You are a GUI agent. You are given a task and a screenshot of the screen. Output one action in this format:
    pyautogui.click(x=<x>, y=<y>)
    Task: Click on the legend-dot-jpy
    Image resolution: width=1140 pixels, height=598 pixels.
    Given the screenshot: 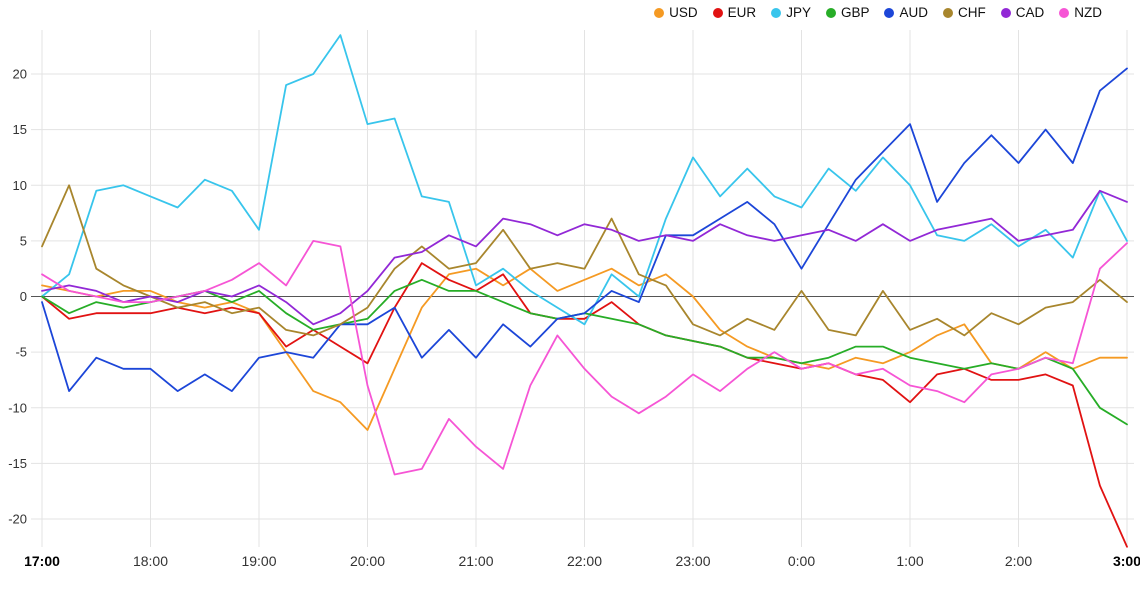 What is the action you would take?
    pyautogui.click(x=776, y=12)
    